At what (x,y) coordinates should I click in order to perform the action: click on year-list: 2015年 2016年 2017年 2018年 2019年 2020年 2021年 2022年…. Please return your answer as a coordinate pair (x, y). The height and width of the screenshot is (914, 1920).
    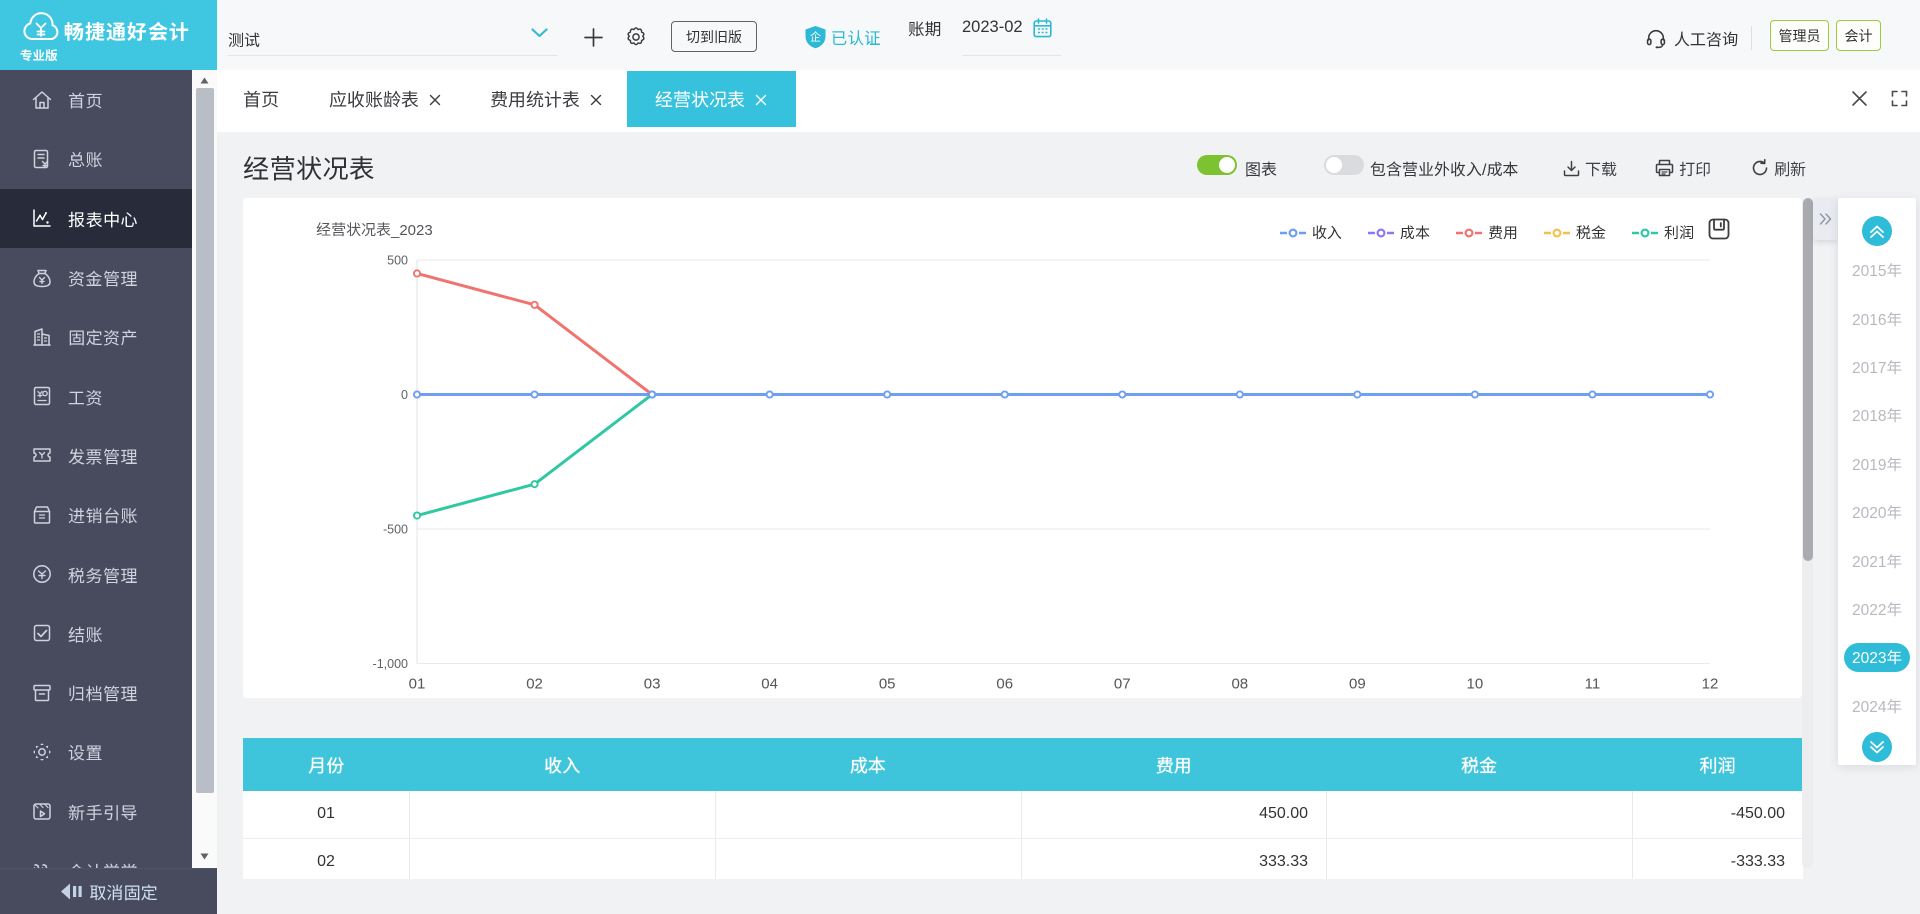
    Looking at the image, I should click on (1877, 488).